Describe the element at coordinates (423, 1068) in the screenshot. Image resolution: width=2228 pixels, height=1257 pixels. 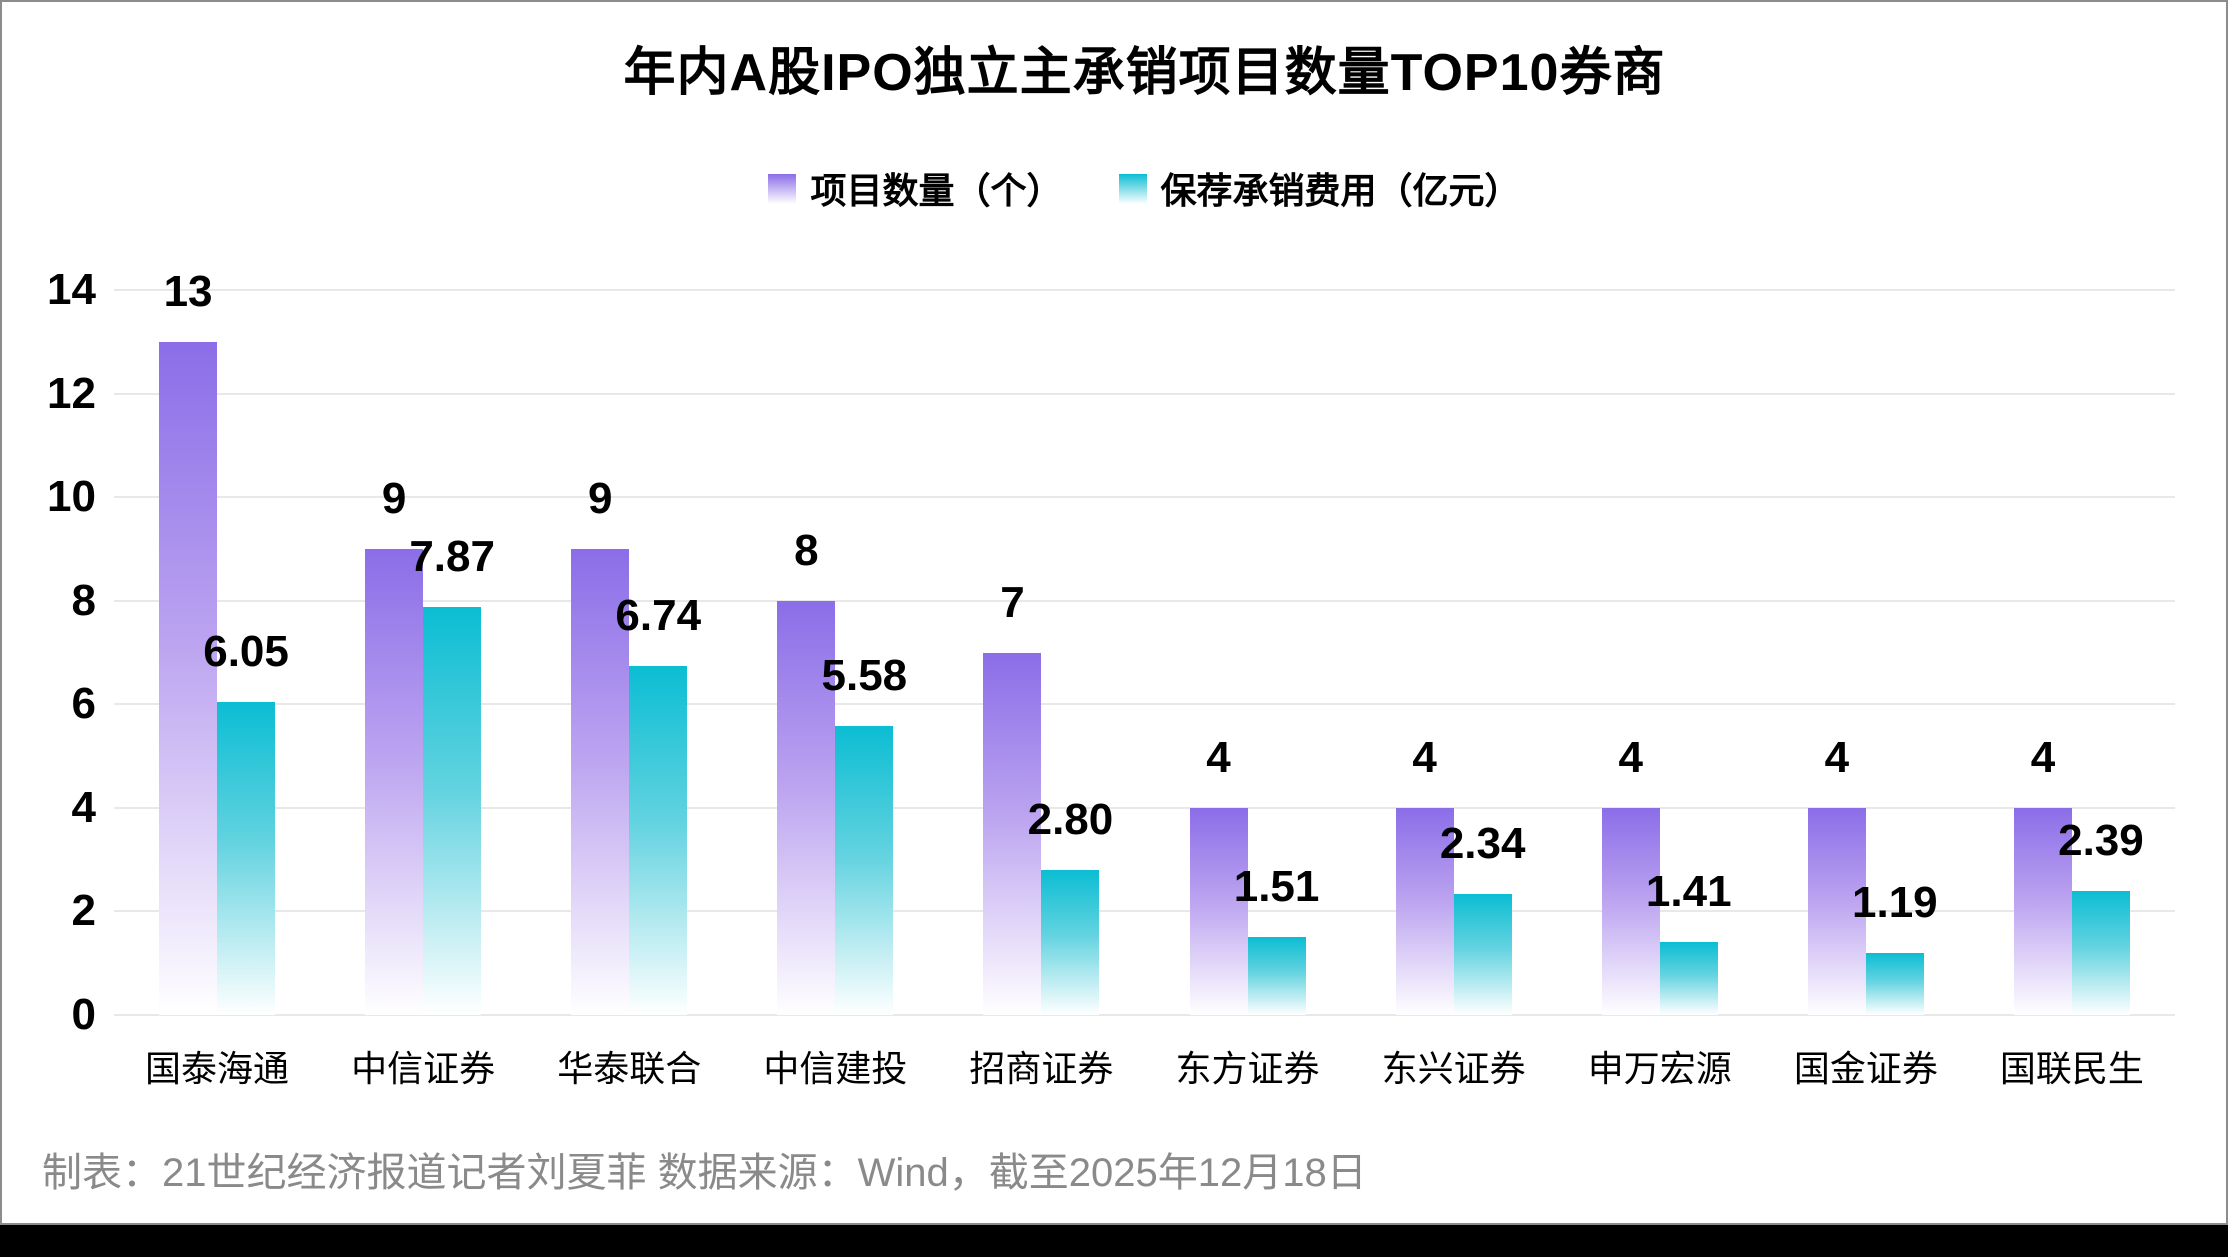
I see `category-label: 中信证券` at that location.